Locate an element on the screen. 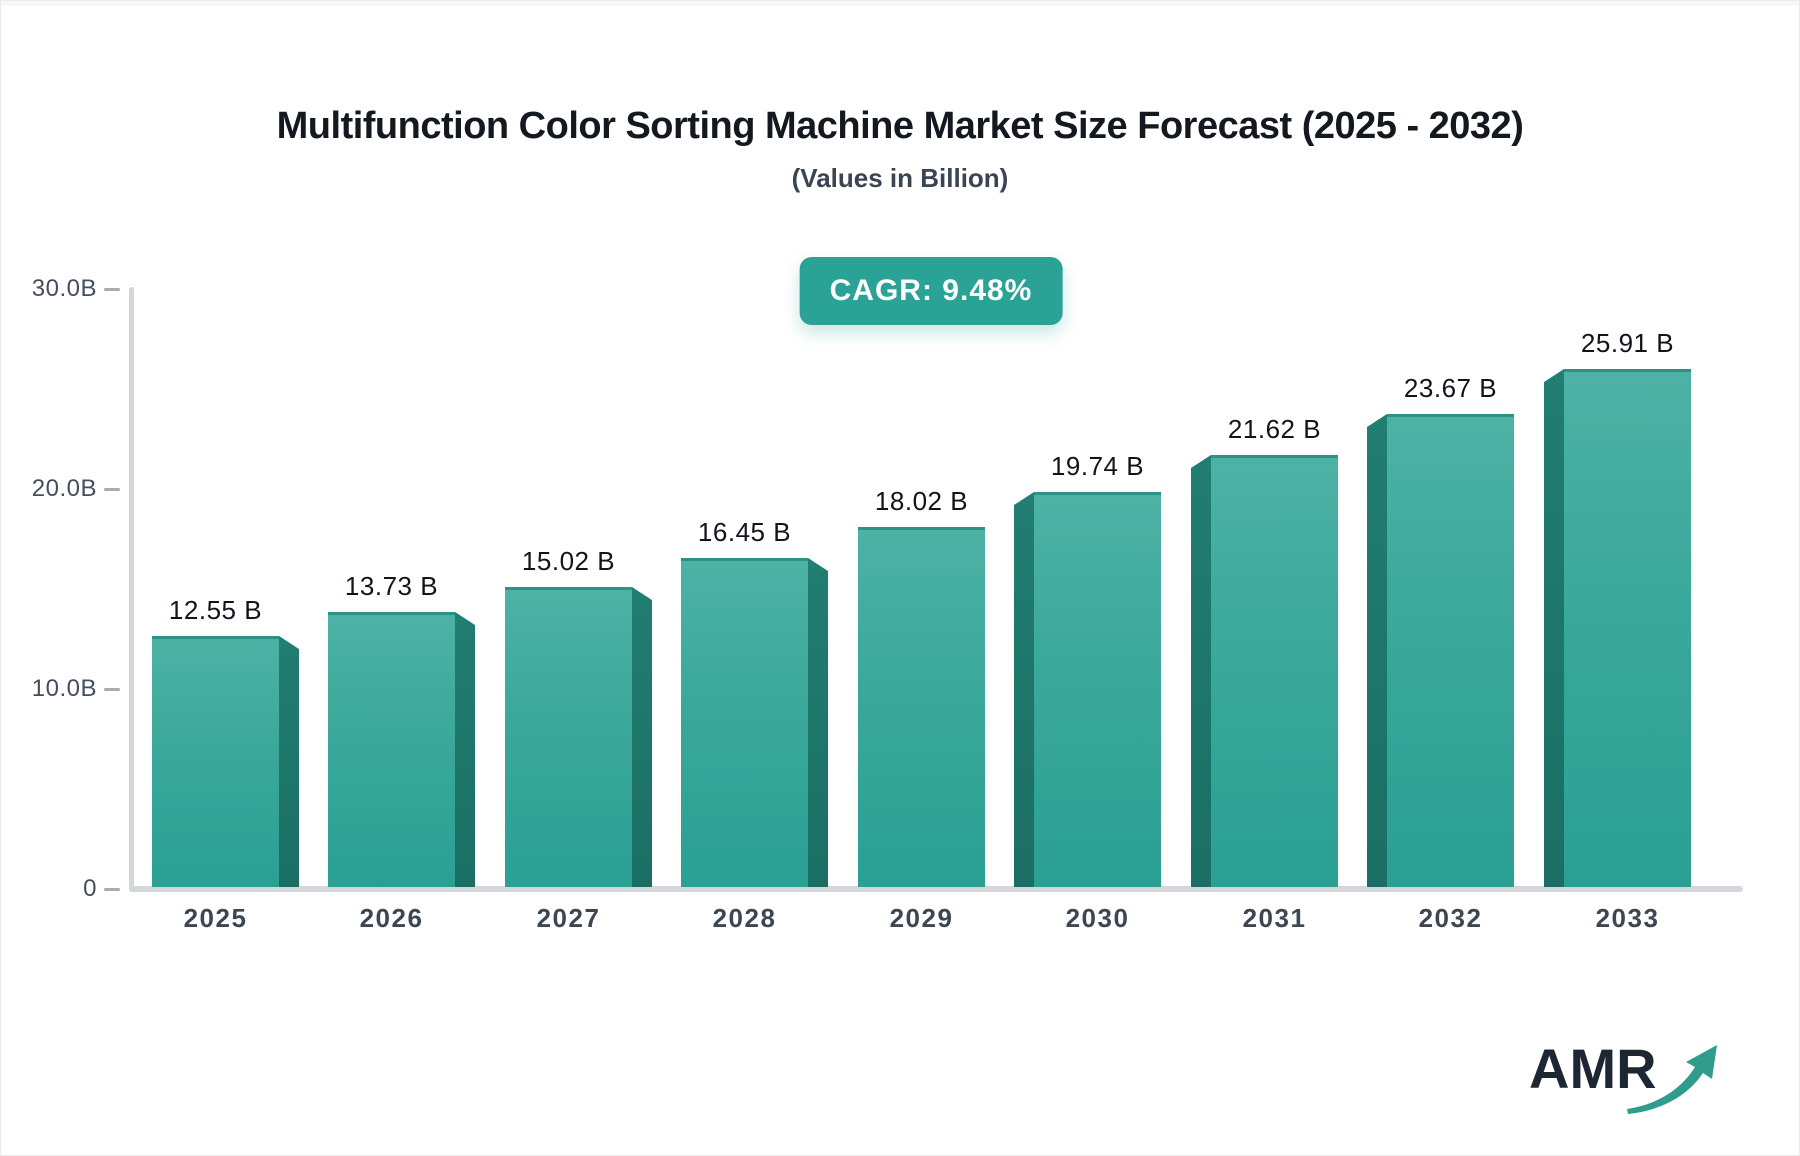  bar-group: 13.73 B 2026 is located at coordinates (401, 752).